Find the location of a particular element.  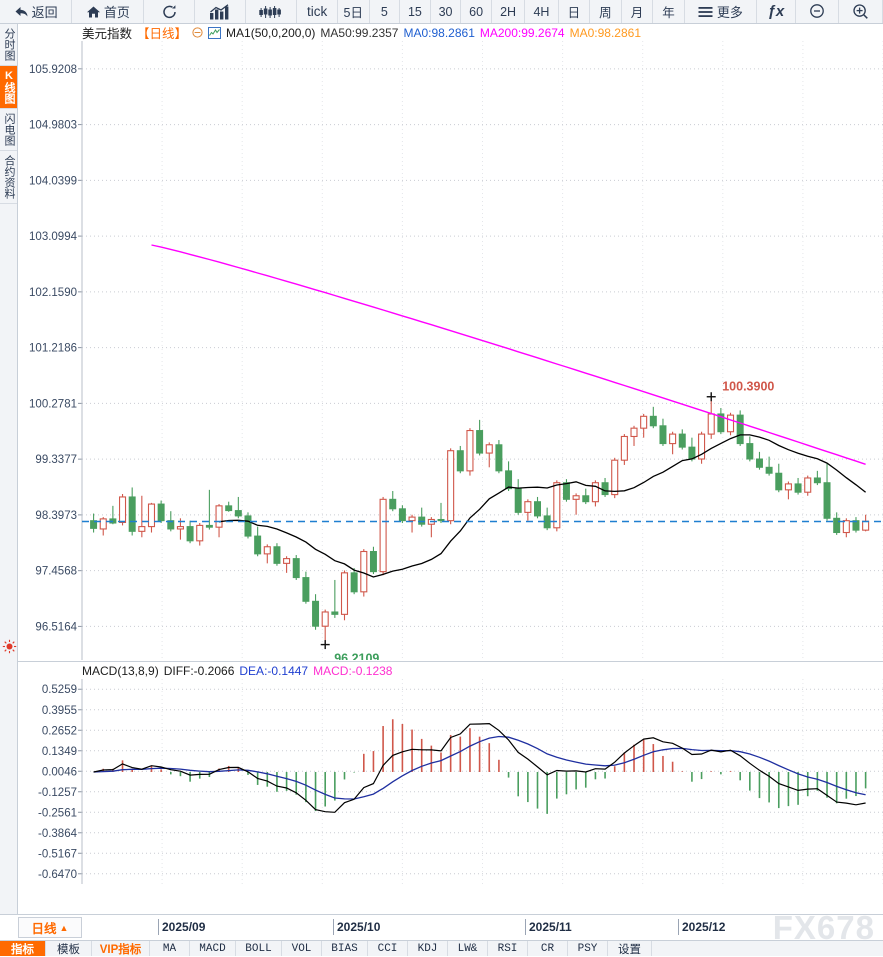

toolbar-label-home: 首页 is located at coordinates (116, 12).